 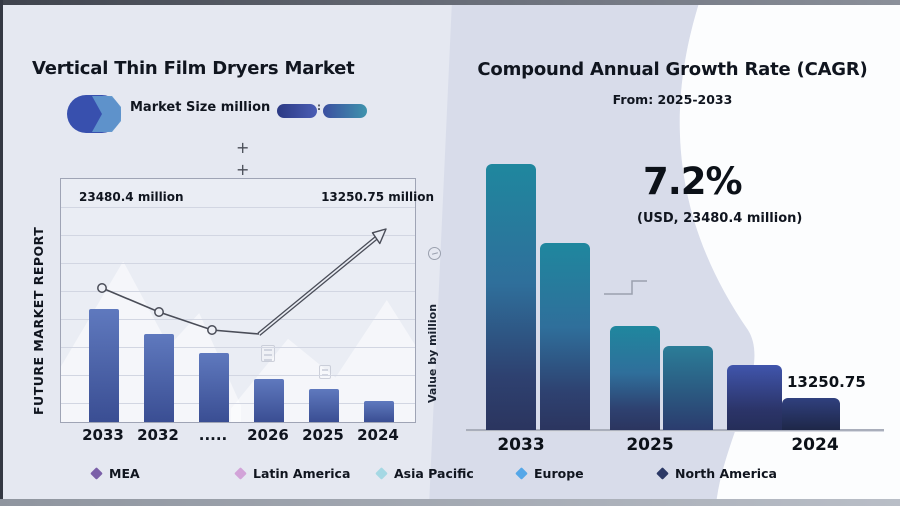 I want to click on circle-minus-icon, so click(x=434, y=253).